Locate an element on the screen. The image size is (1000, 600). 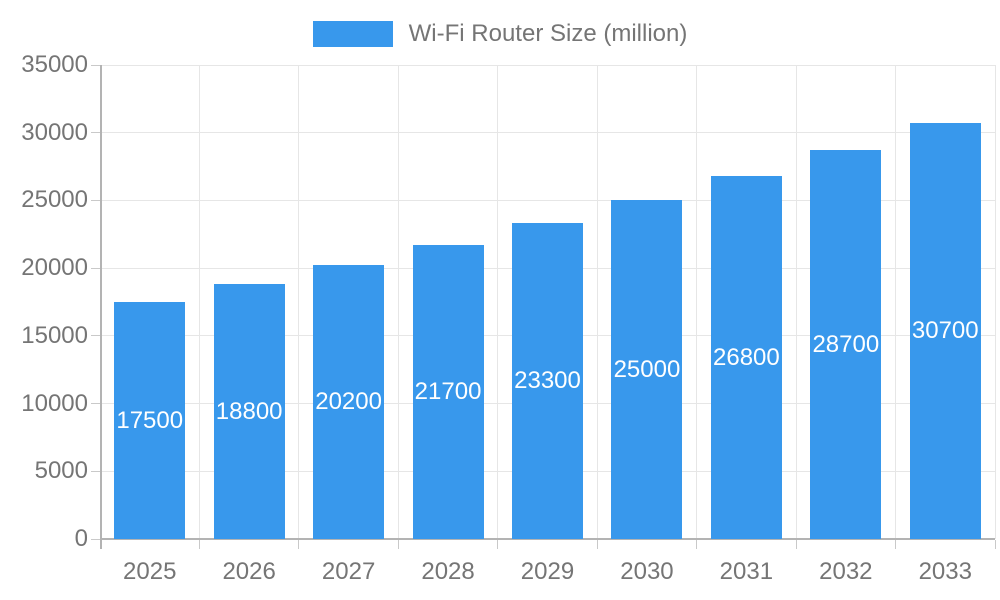
bar-value-label: 23300 is located at coordinates (547, 381).